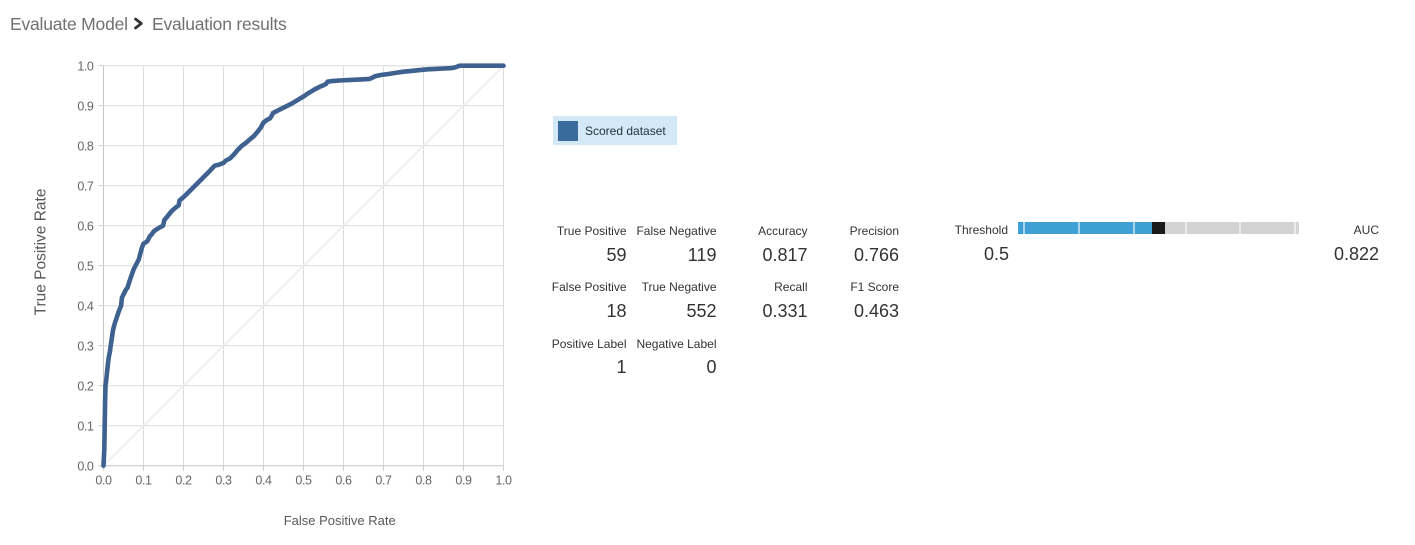  Describe the element at coordinates (41, 252) in the screenshot. I see `svg-text: True Positive Rate` at that location.